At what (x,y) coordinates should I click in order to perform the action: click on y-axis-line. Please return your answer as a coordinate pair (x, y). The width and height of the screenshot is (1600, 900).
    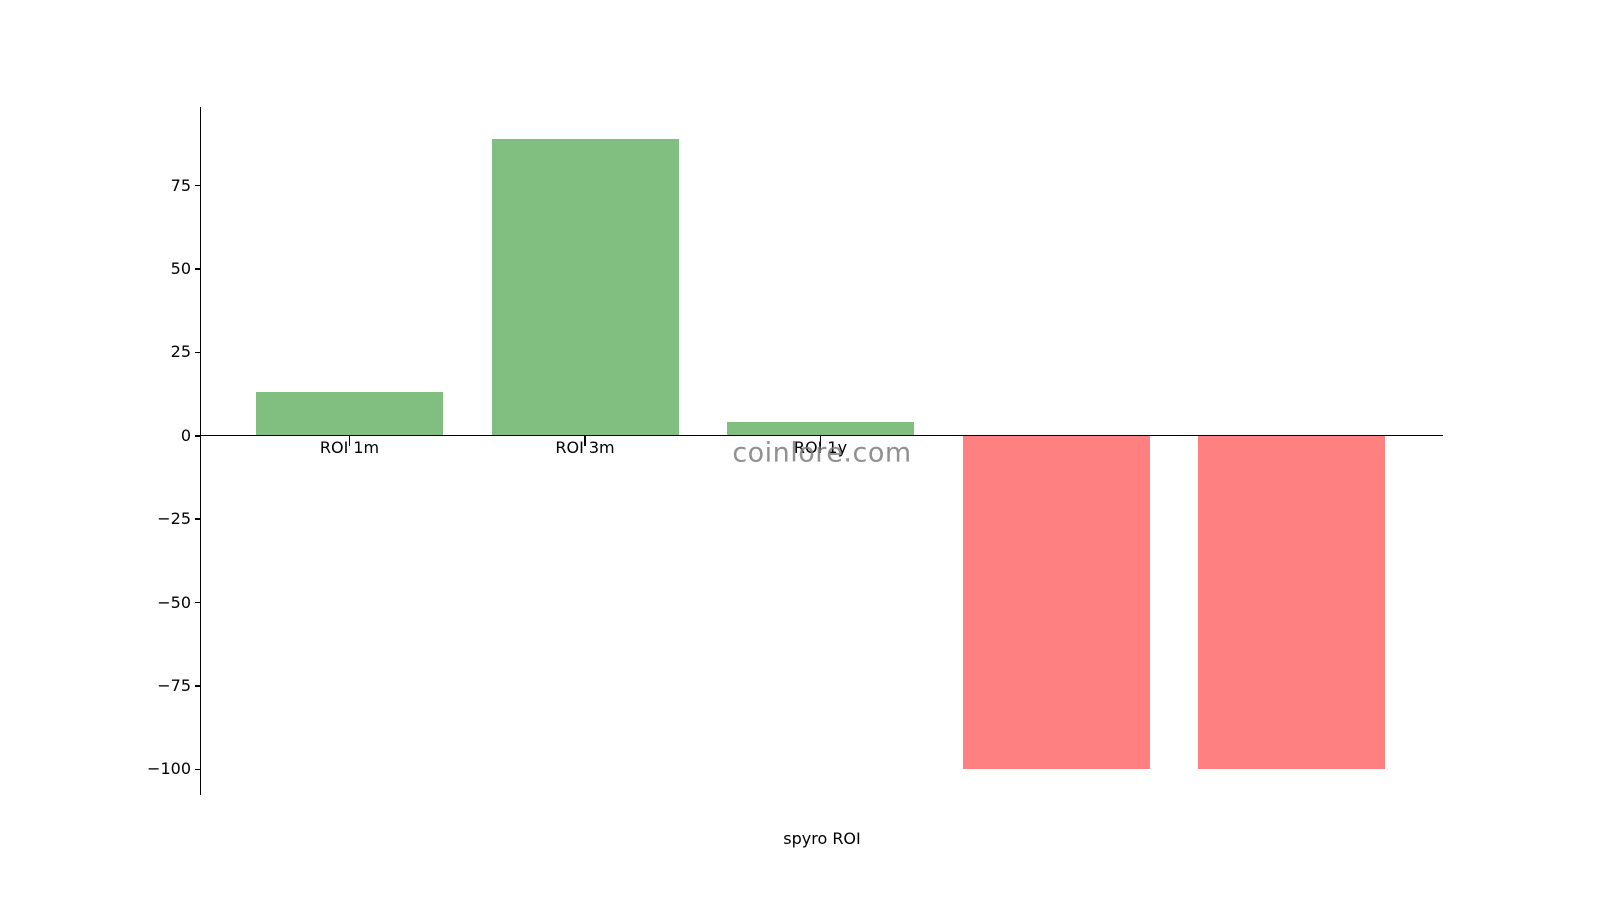
    Looking at the image, I should click on (200, 451).